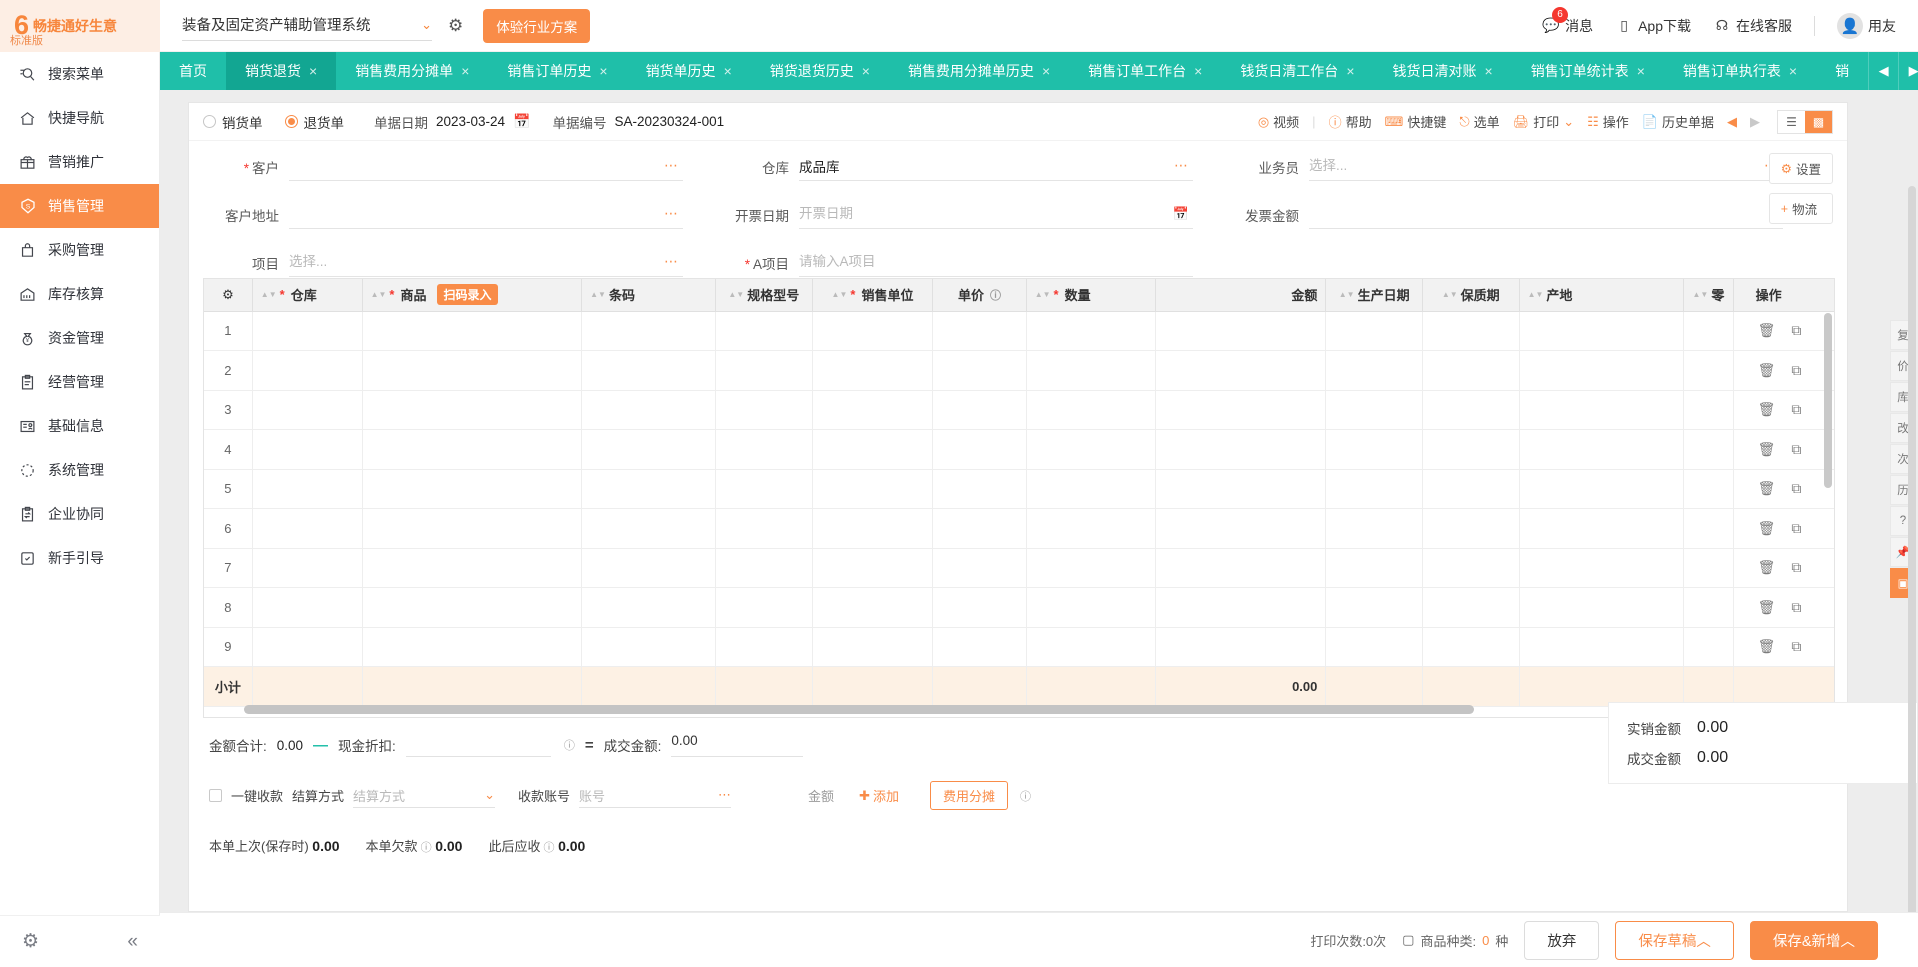 Image resolution: width=1918 pixels, height=967 pixels. Describe the element at coordinates (1800, 208) in the screenshot. I see `logistics-button: + 物流` at that location.